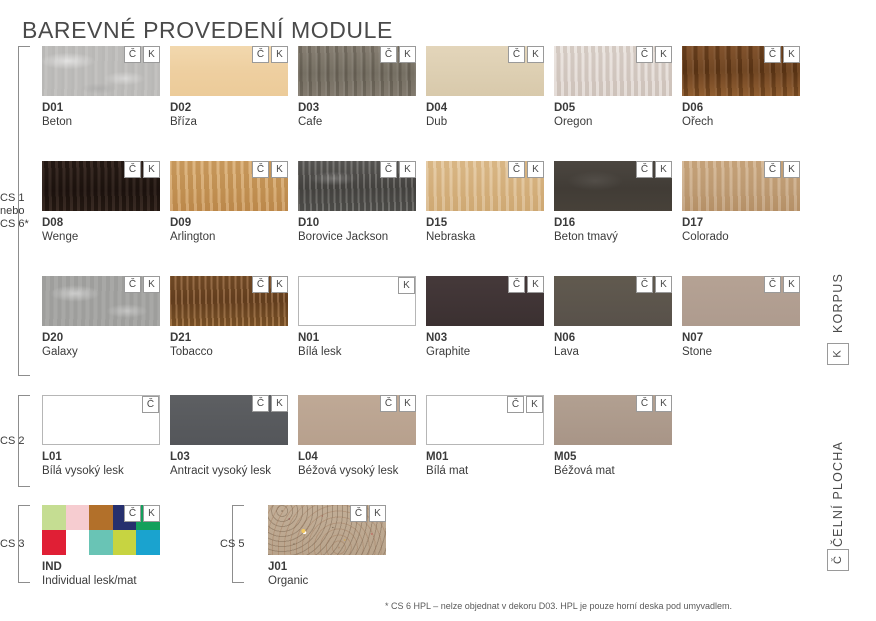 This screenshot has height=621, width=876. I want to click on swatch-cell-l01: Č L01 Bílá vysoký lesk, so click(106, 437).